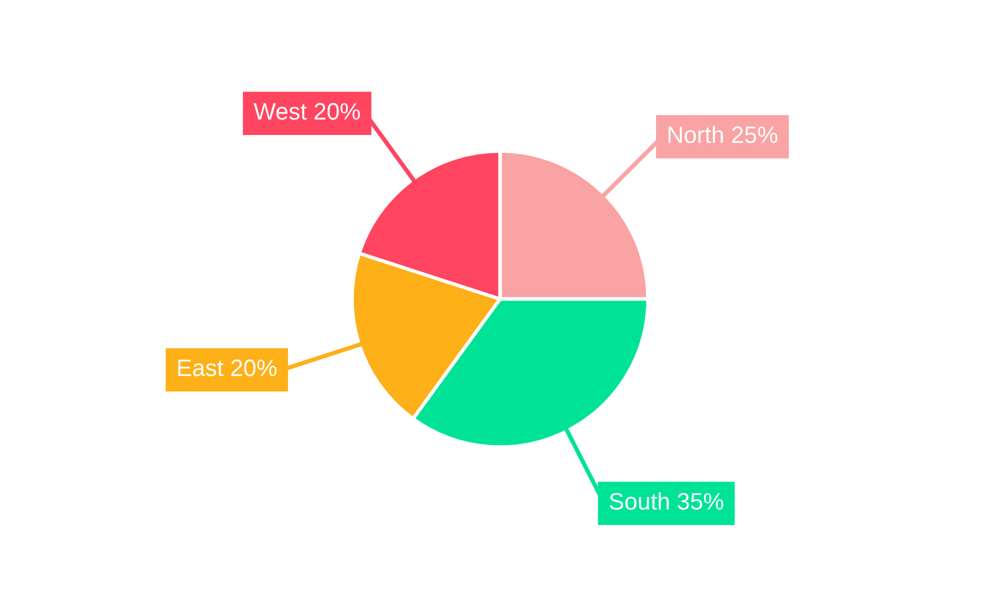 This screenshot has width=1000, height=600. What do you see at coordinates (723, 135) in the screenshot?
I see `slice-label: North 25%` at bounding box center [723, 135].